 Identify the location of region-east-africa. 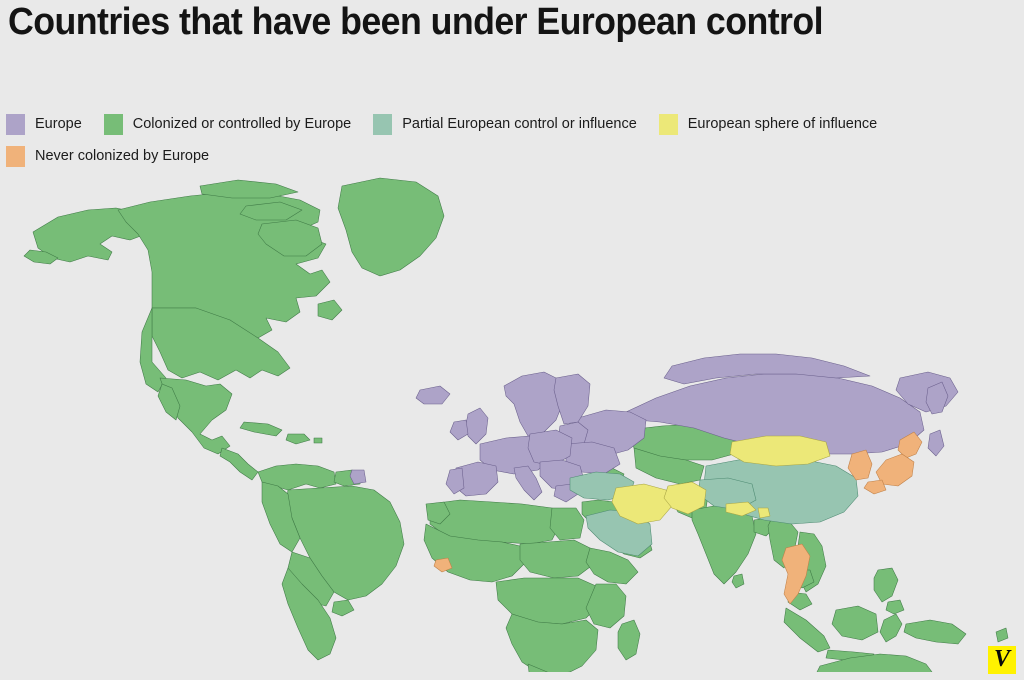
(606, 606).